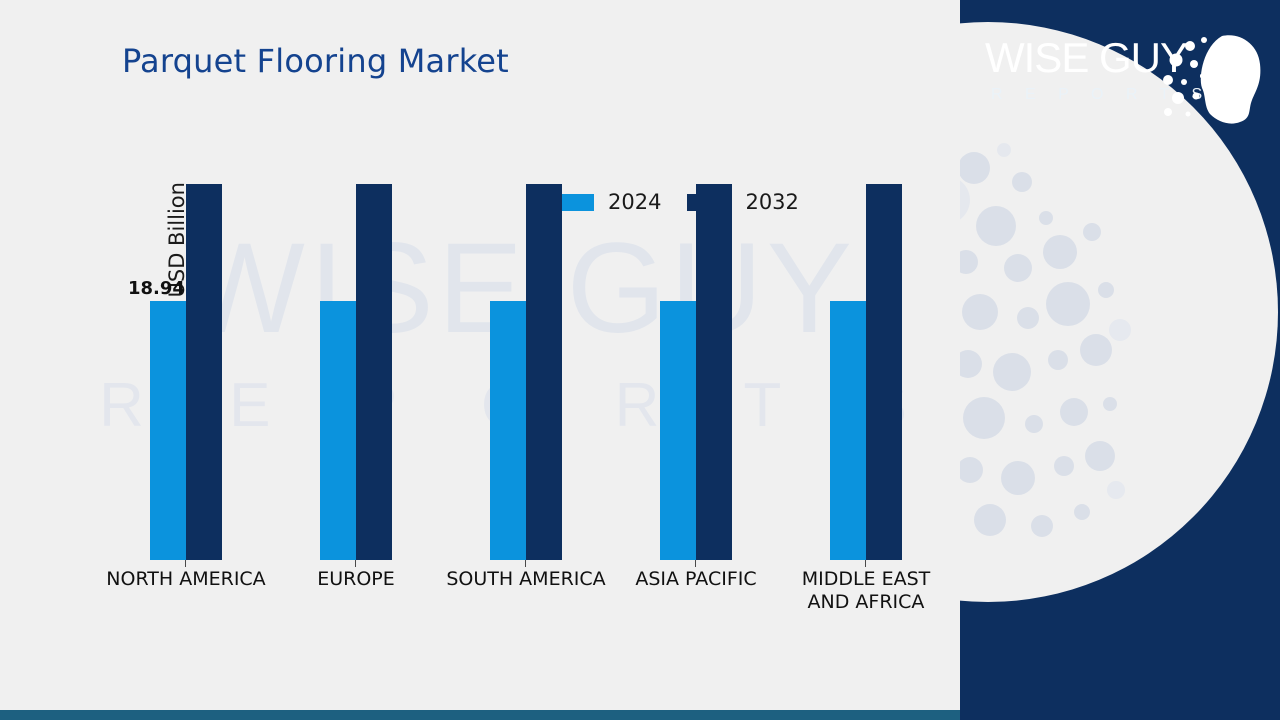 This screenshot has height=720, width=1280. Describe the element at coordinates (480, 715) in the screenshot. I see `bottom-accent-bar` at that location.